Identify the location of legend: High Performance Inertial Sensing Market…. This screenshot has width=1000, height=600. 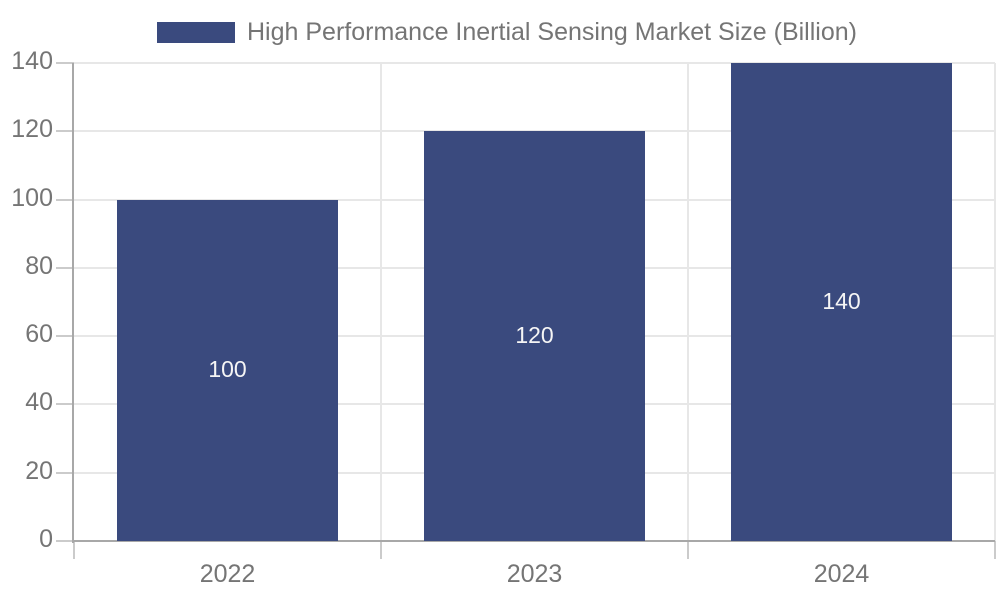
(507, 32).